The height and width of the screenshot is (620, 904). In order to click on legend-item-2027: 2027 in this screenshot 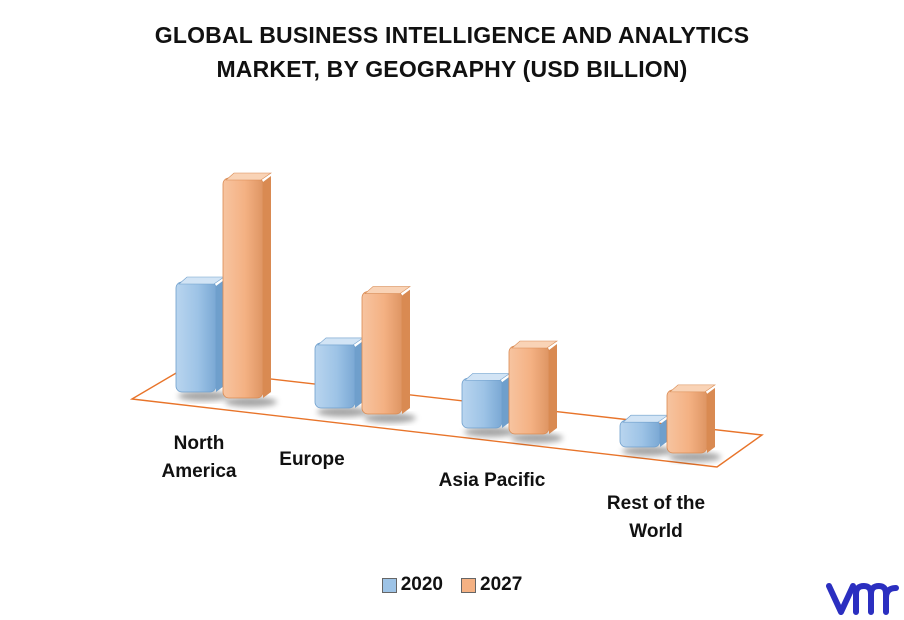, I will do `click(491, 585)`.